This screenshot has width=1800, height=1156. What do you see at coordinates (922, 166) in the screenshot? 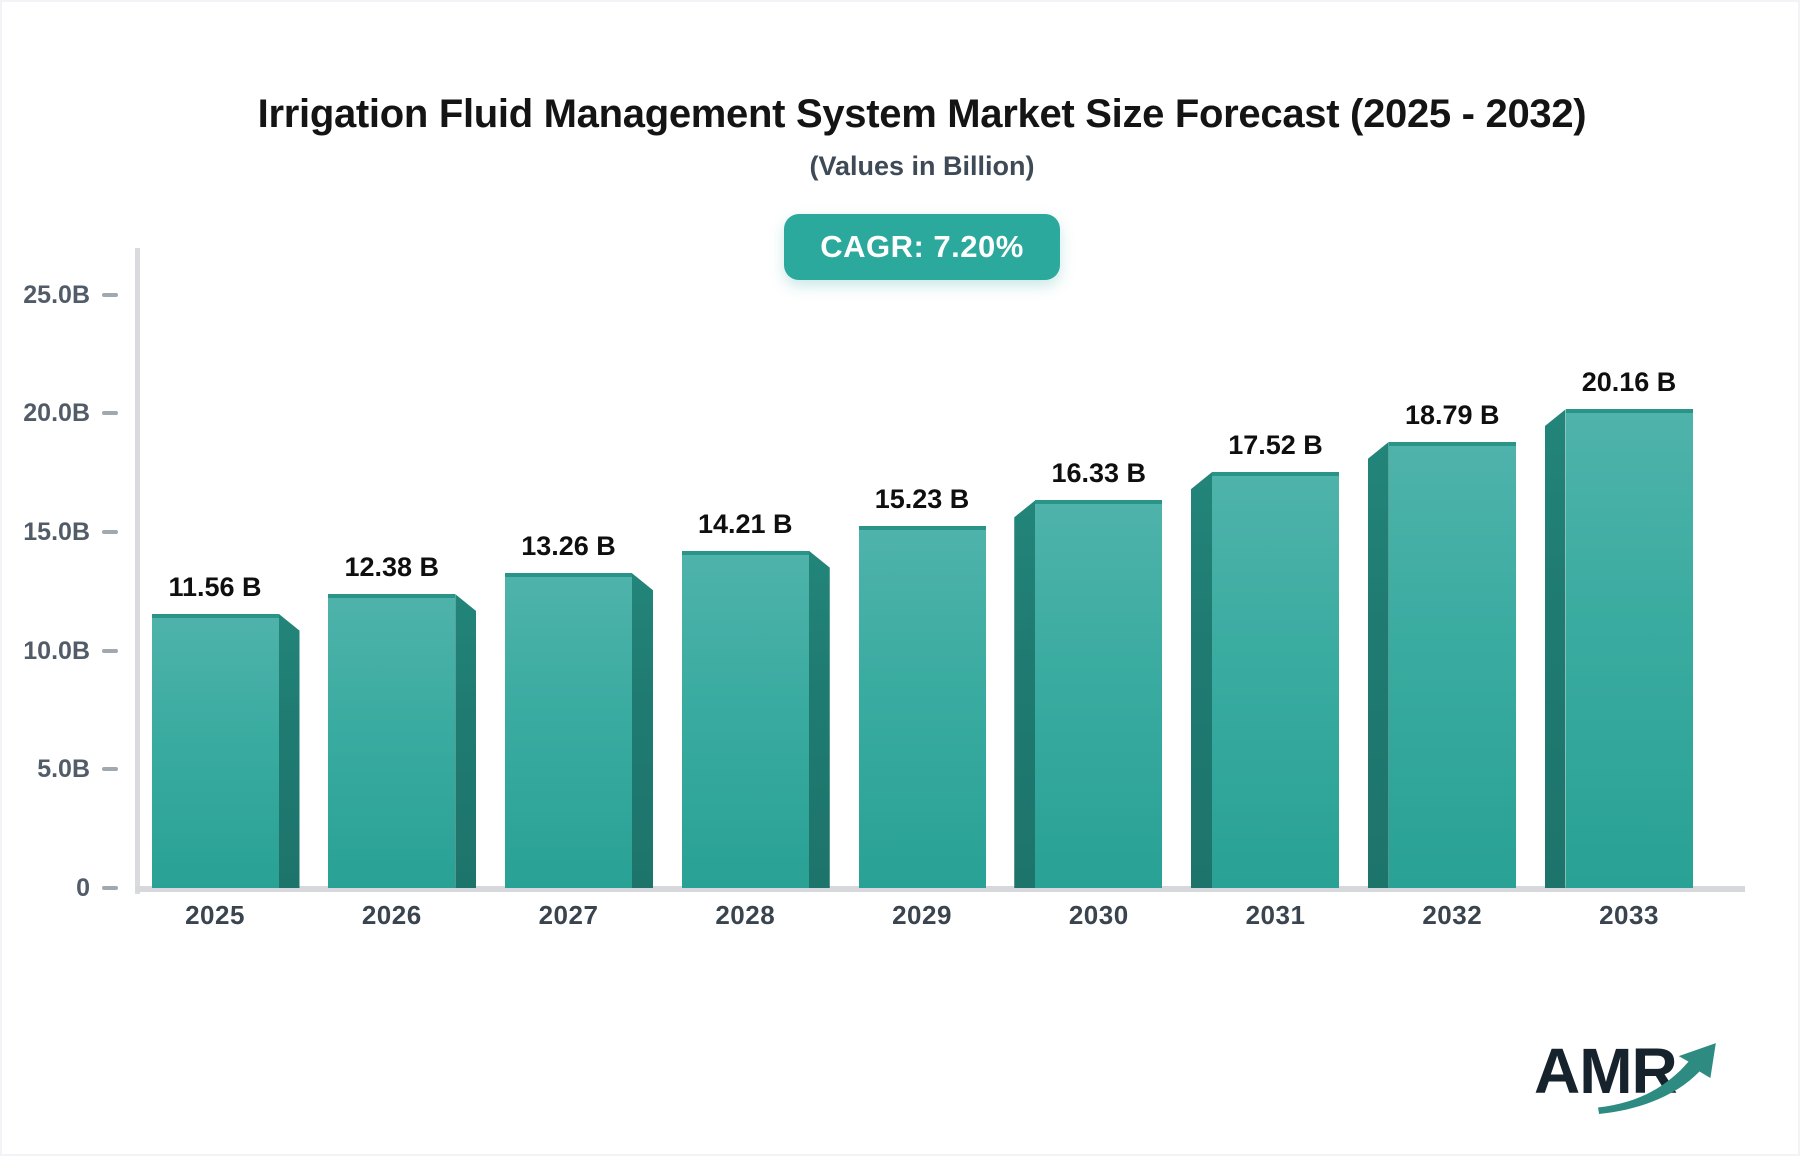
I see `chart-subtitle: (Values in Billion)` at bounding box center [922, 166].